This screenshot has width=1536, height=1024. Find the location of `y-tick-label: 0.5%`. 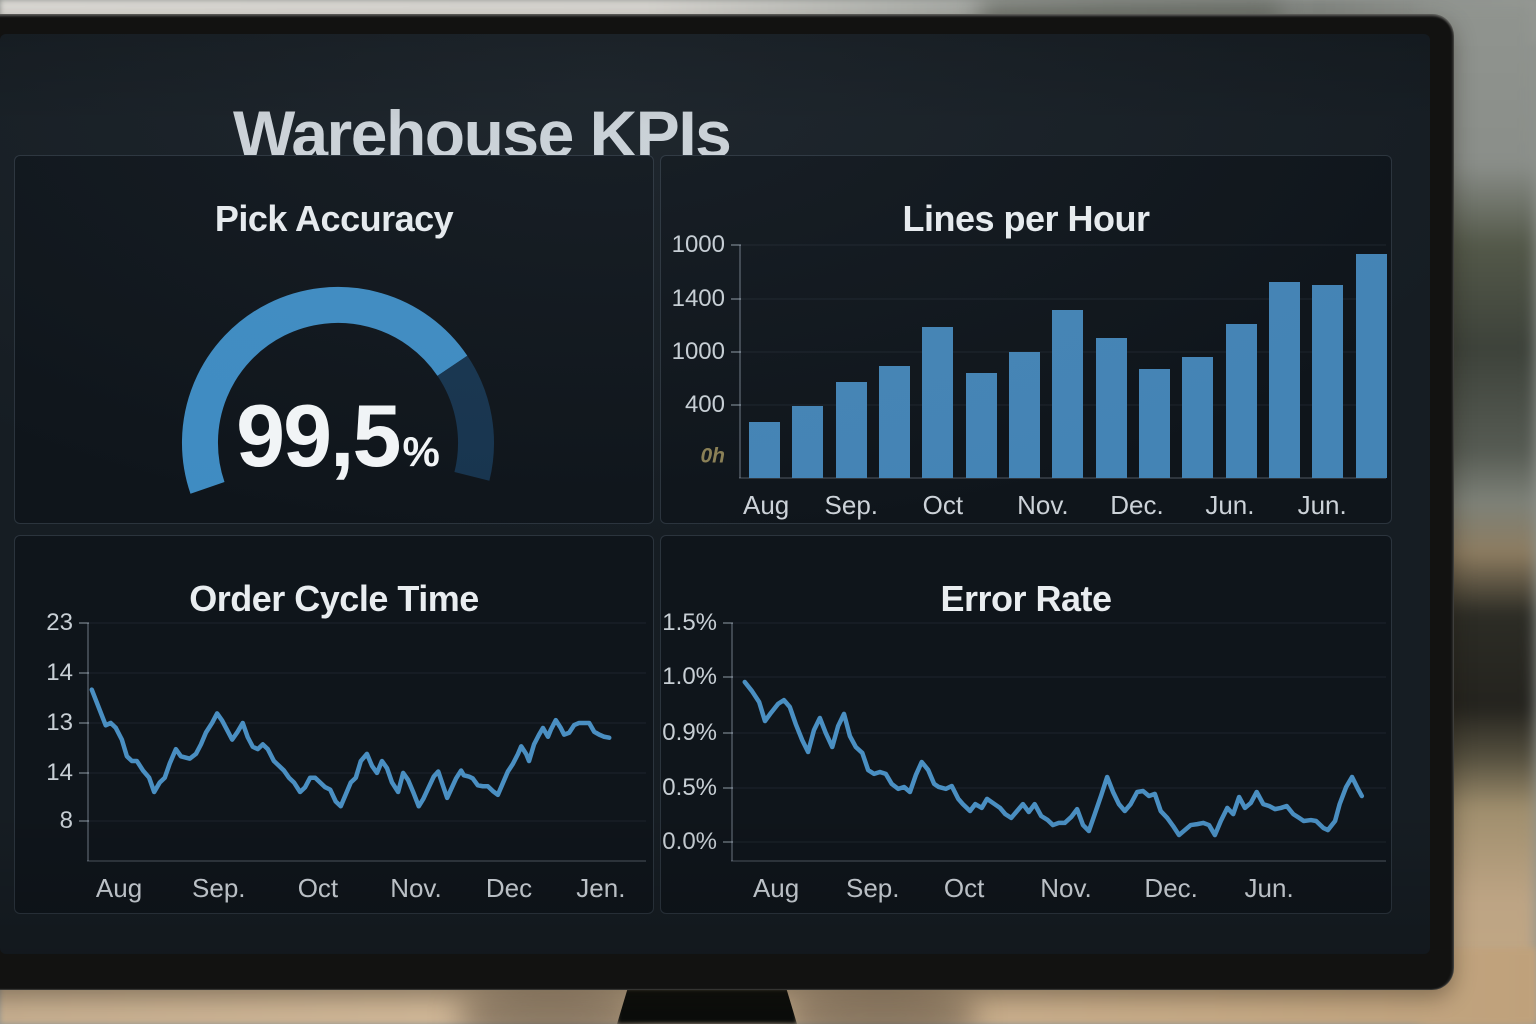

y-tick-label: 0.5% is located at coordinates (689, 787).